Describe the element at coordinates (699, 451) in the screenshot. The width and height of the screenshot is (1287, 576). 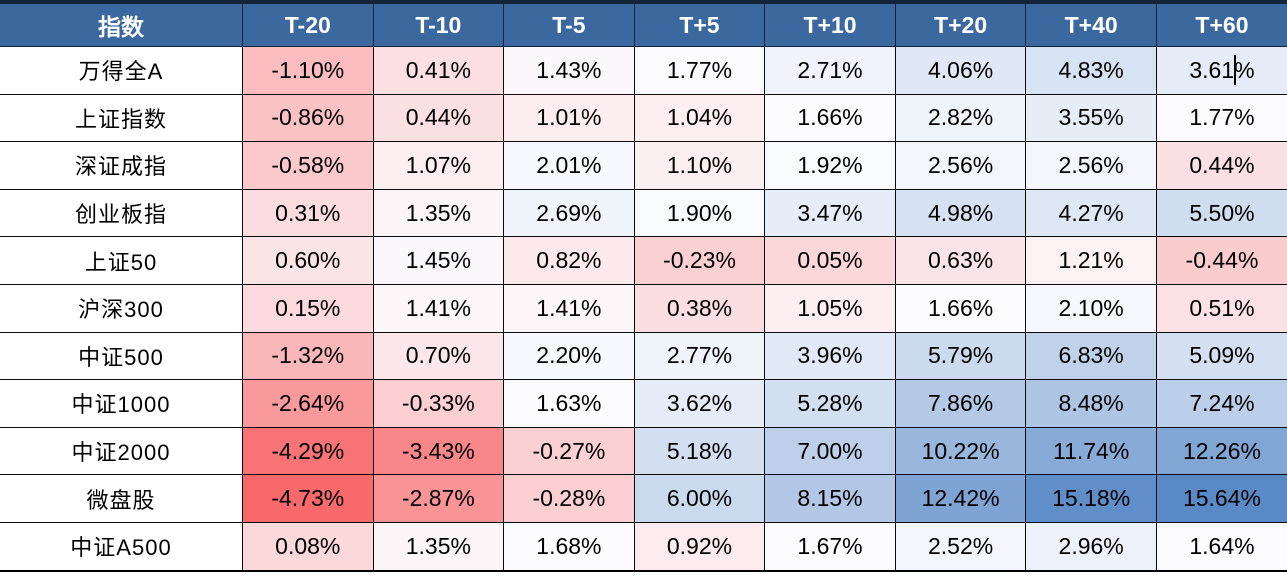
I see `value-cell: 5.18%` at that location.